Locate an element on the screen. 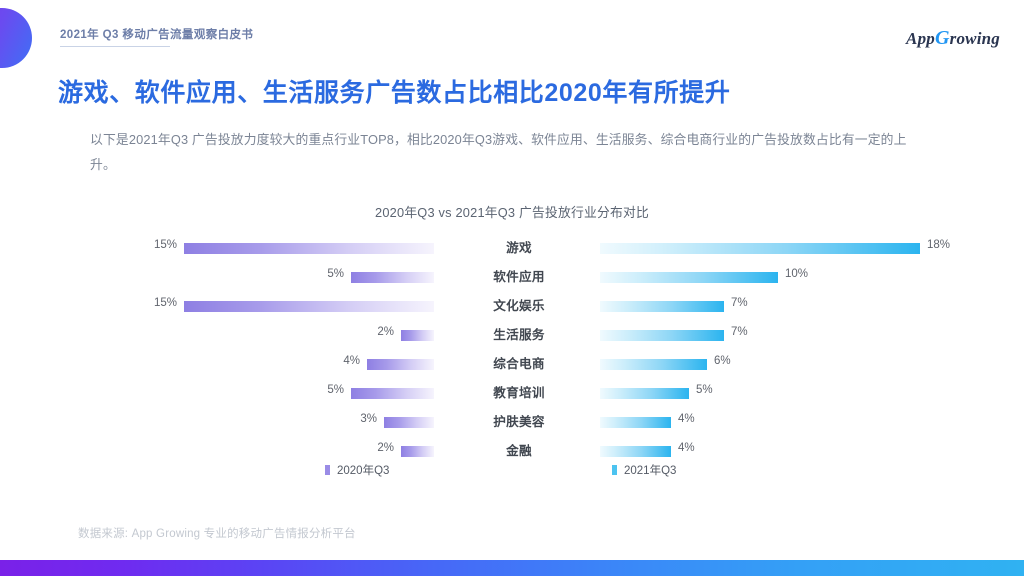 The image size is (1024, 576). chart-row: 5% 教育培训 5% is located at coordinates (512, 393).